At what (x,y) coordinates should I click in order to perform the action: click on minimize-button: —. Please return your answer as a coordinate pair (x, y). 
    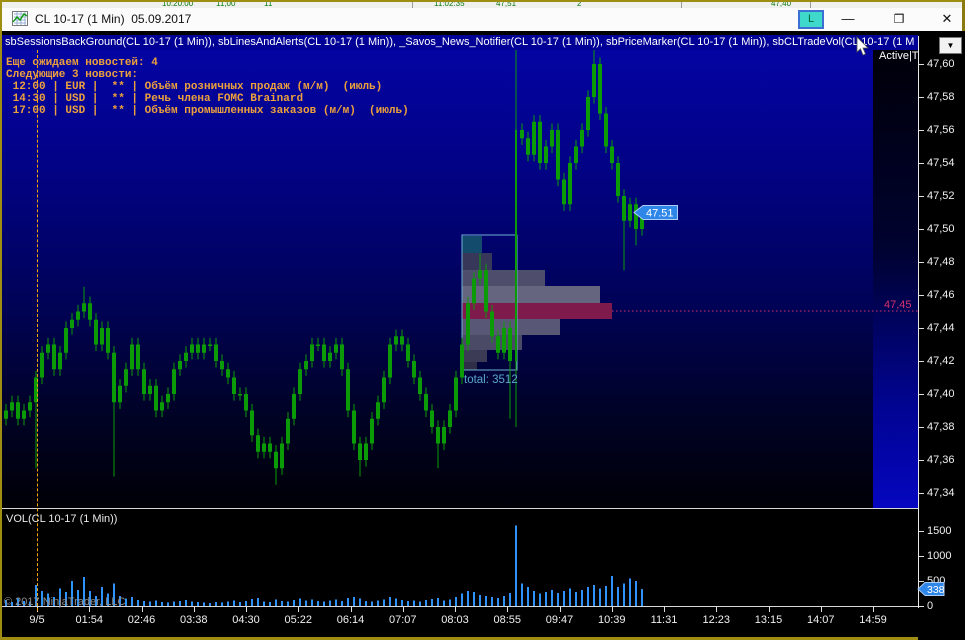
    Looking at the image, I should click on (848, 18).